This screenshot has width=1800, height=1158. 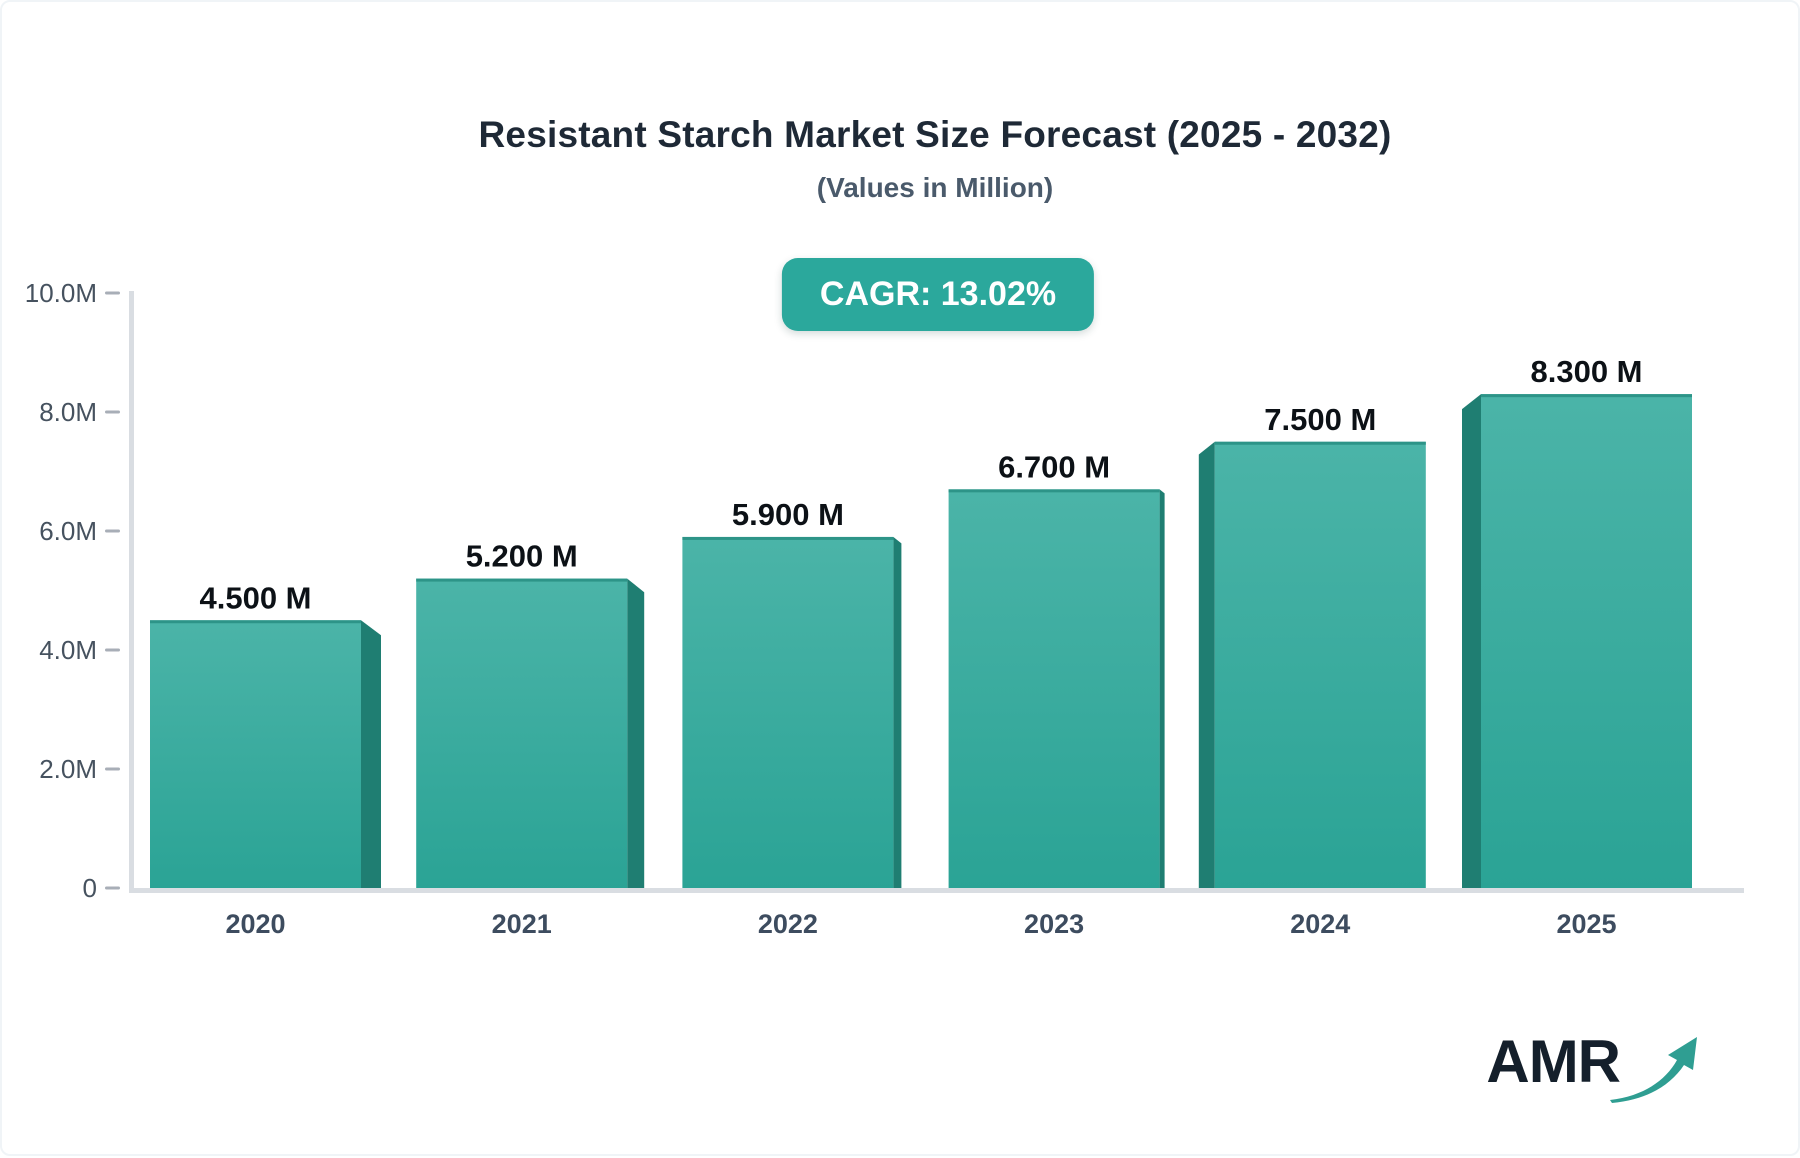 What do you see at coordinates (522, 556) in the screenshot?
I see `bar-value-label: 5.200 M` at bounding box center [522, 556].